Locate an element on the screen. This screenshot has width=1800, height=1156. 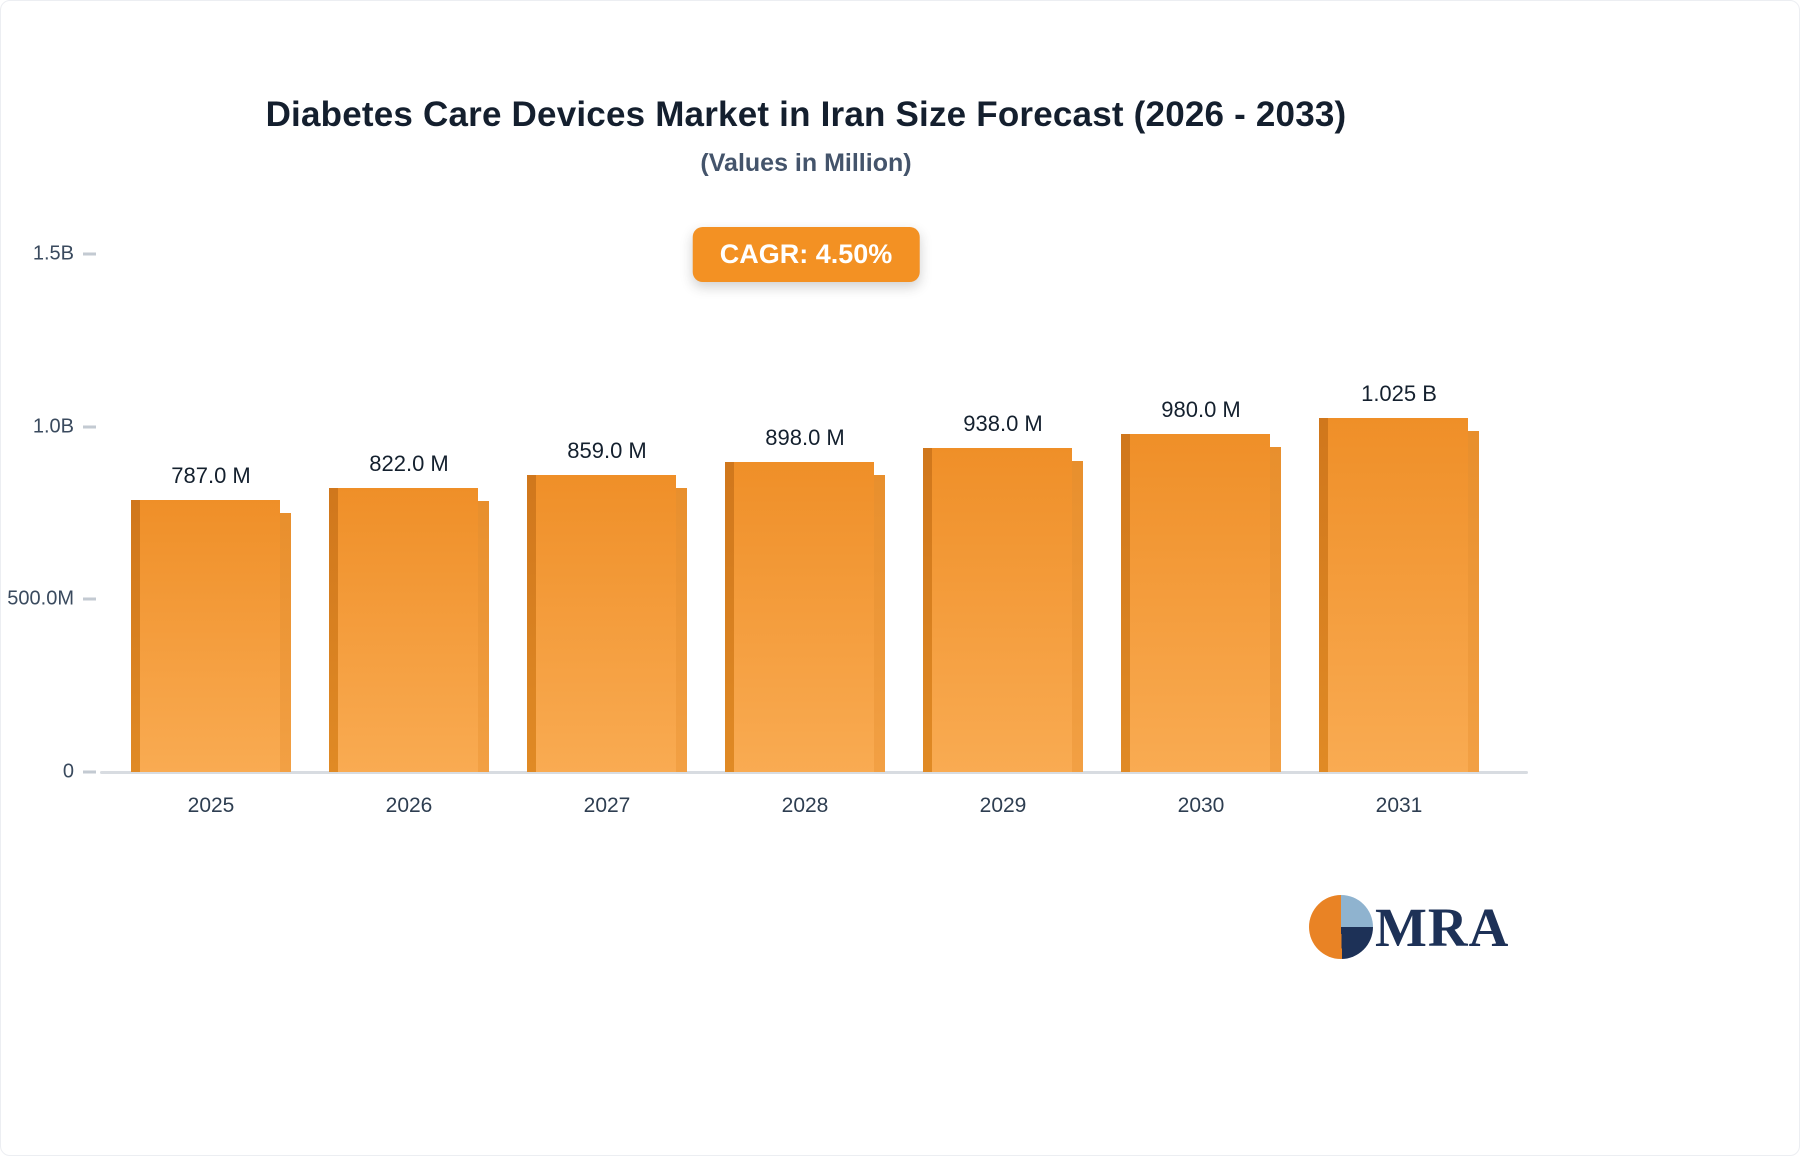
mra-logo-text: MRA is located at coordinates (1442, 927).